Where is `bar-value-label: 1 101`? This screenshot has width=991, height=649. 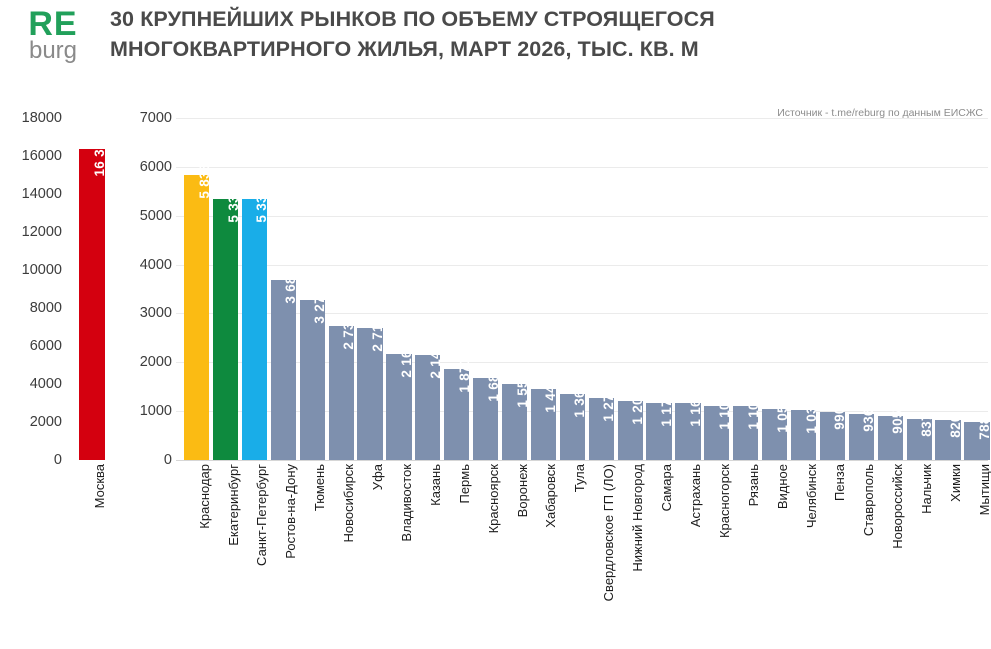
bar-value-label: 1 101 is located at coordinates (753, 412).